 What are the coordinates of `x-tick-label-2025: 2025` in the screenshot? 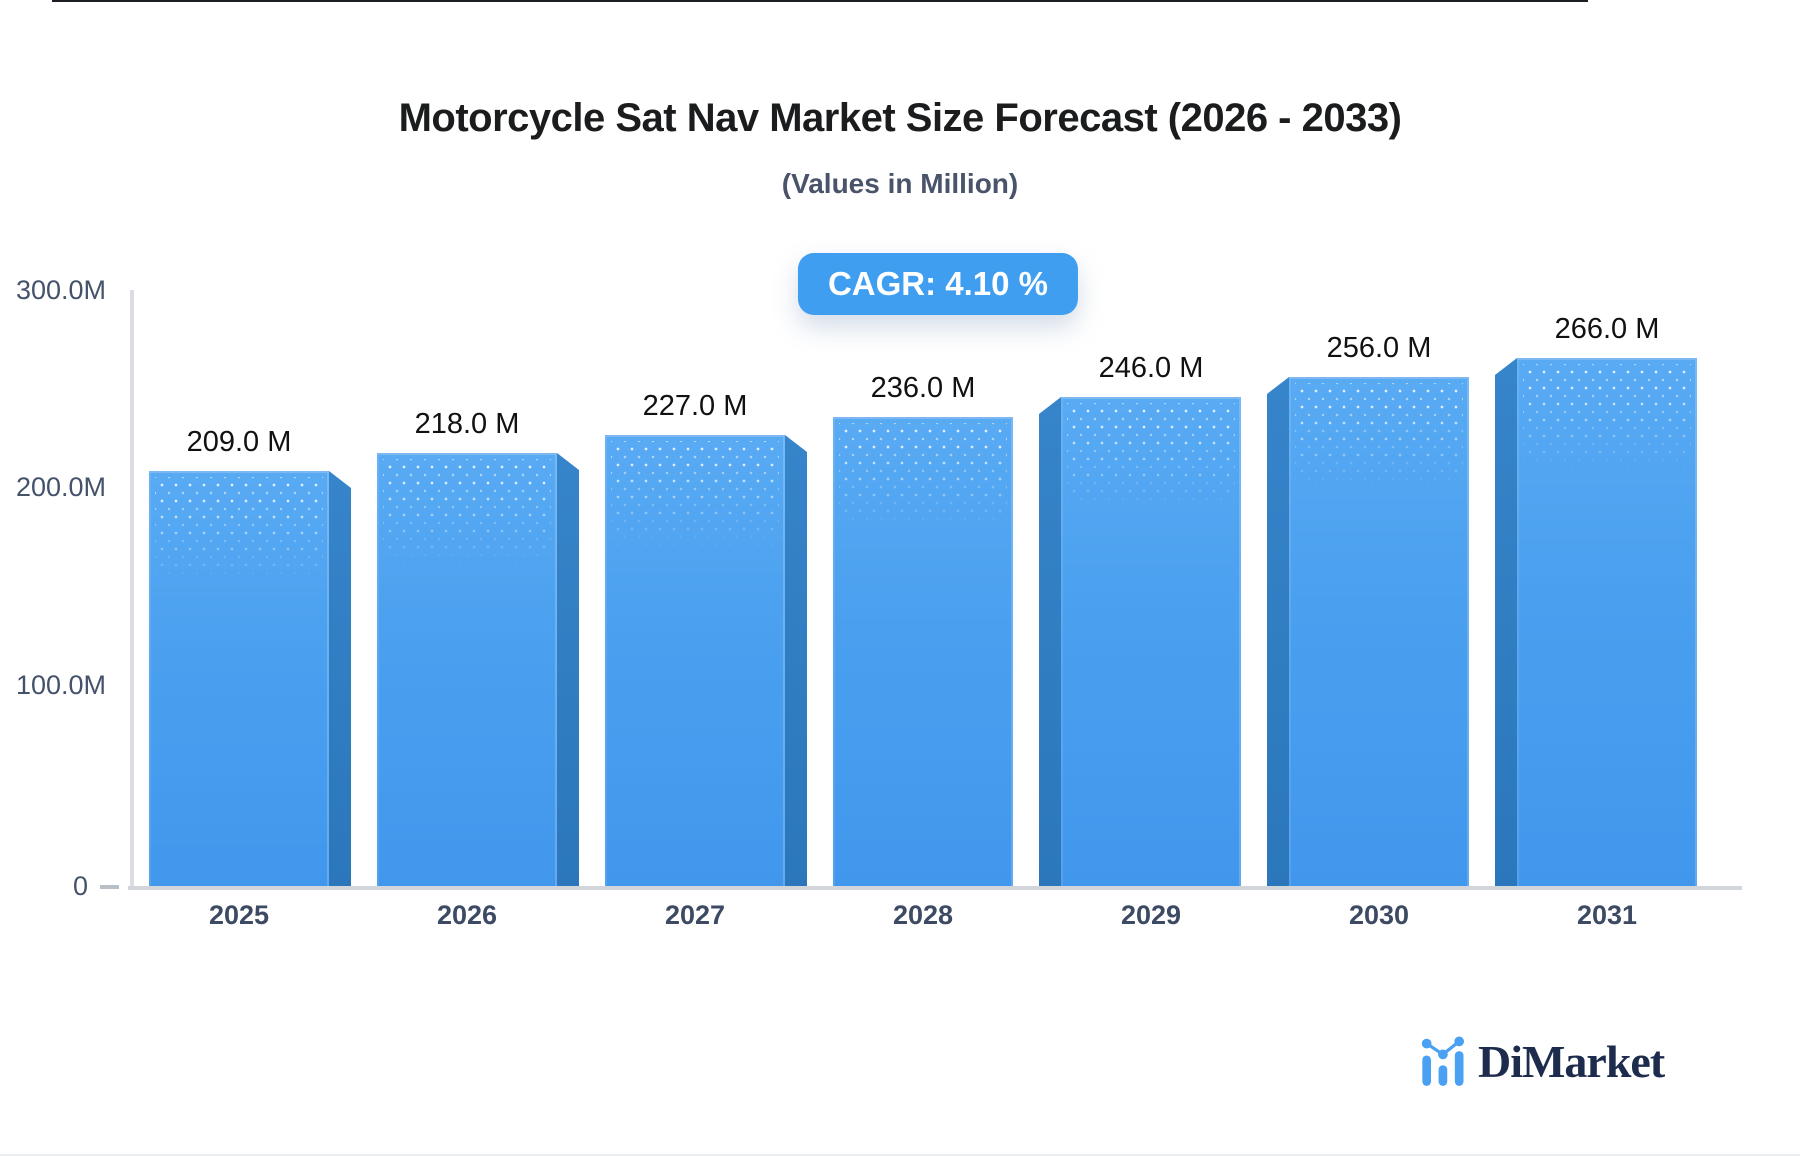 It's located at (239, 915).